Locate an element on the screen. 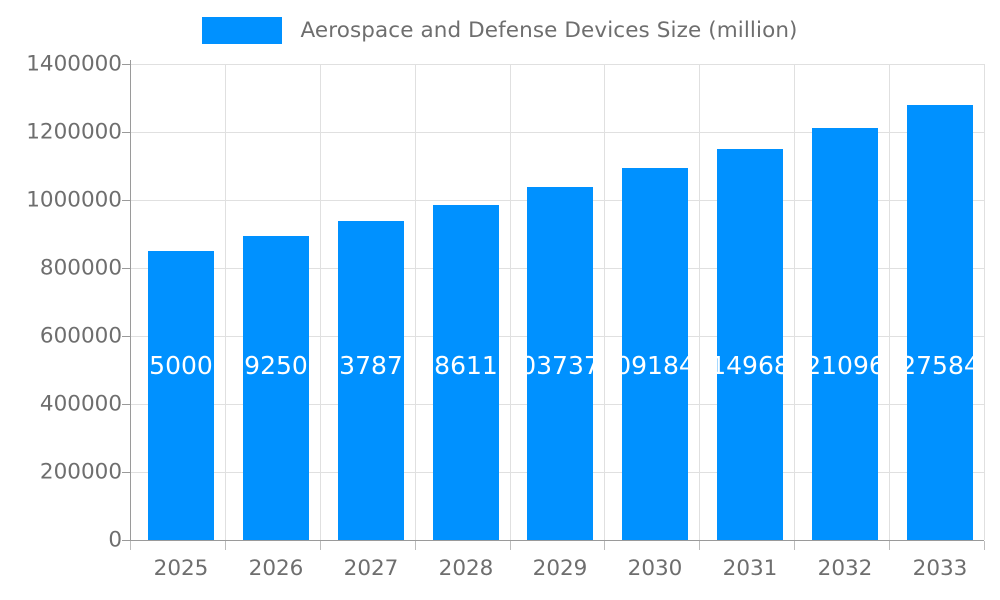  bar-2031: 1149685 is located at coordinates (750, 344).